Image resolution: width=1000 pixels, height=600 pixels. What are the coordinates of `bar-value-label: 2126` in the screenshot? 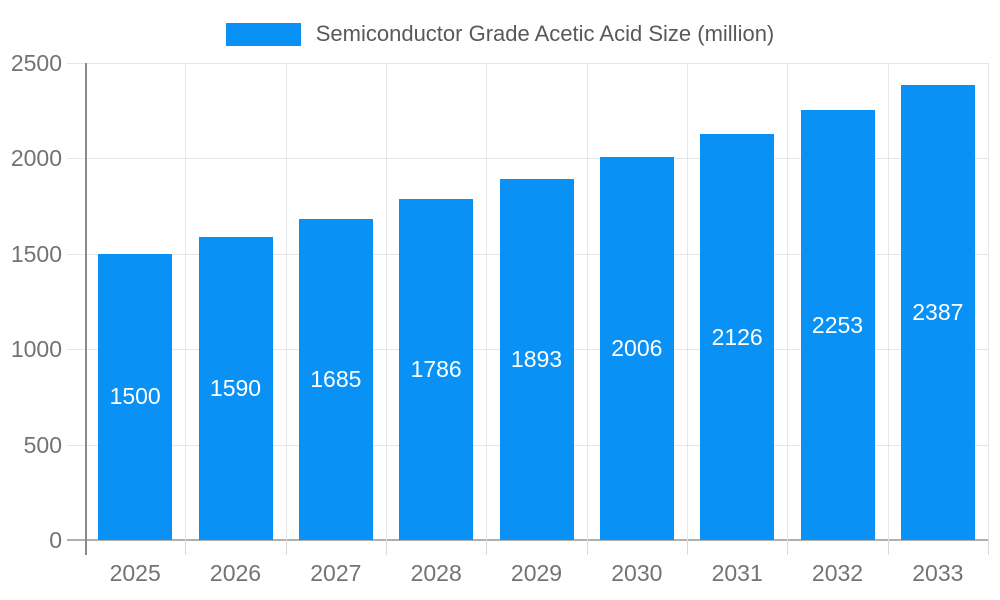 It's located at (737, 336).